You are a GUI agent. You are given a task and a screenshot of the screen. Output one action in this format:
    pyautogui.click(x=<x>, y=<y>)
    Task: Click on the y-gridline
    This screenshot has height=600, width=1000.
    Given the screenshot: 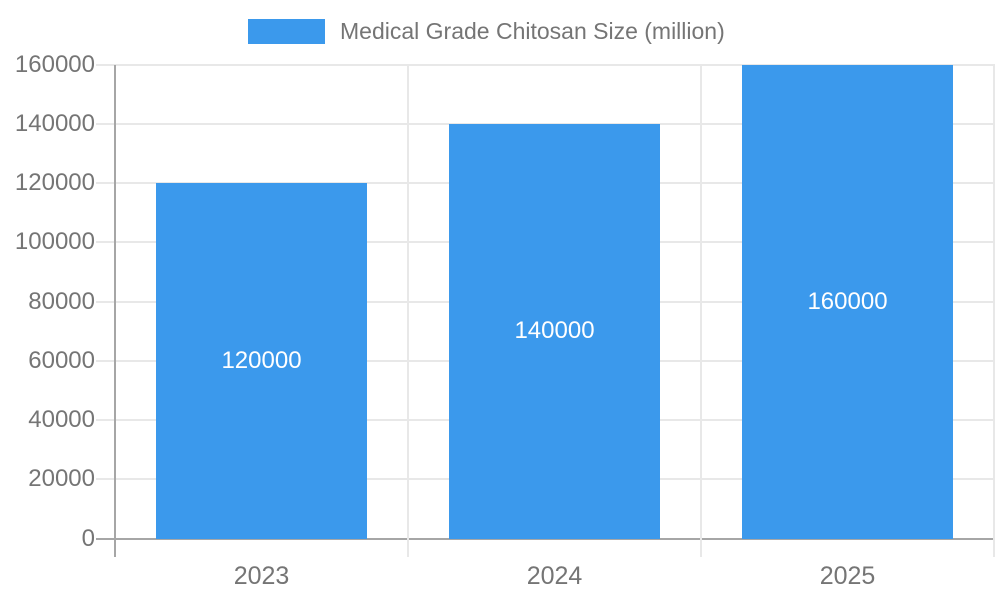 What is the action you would take?
    pyautogui.click(x=545, y=64)
    